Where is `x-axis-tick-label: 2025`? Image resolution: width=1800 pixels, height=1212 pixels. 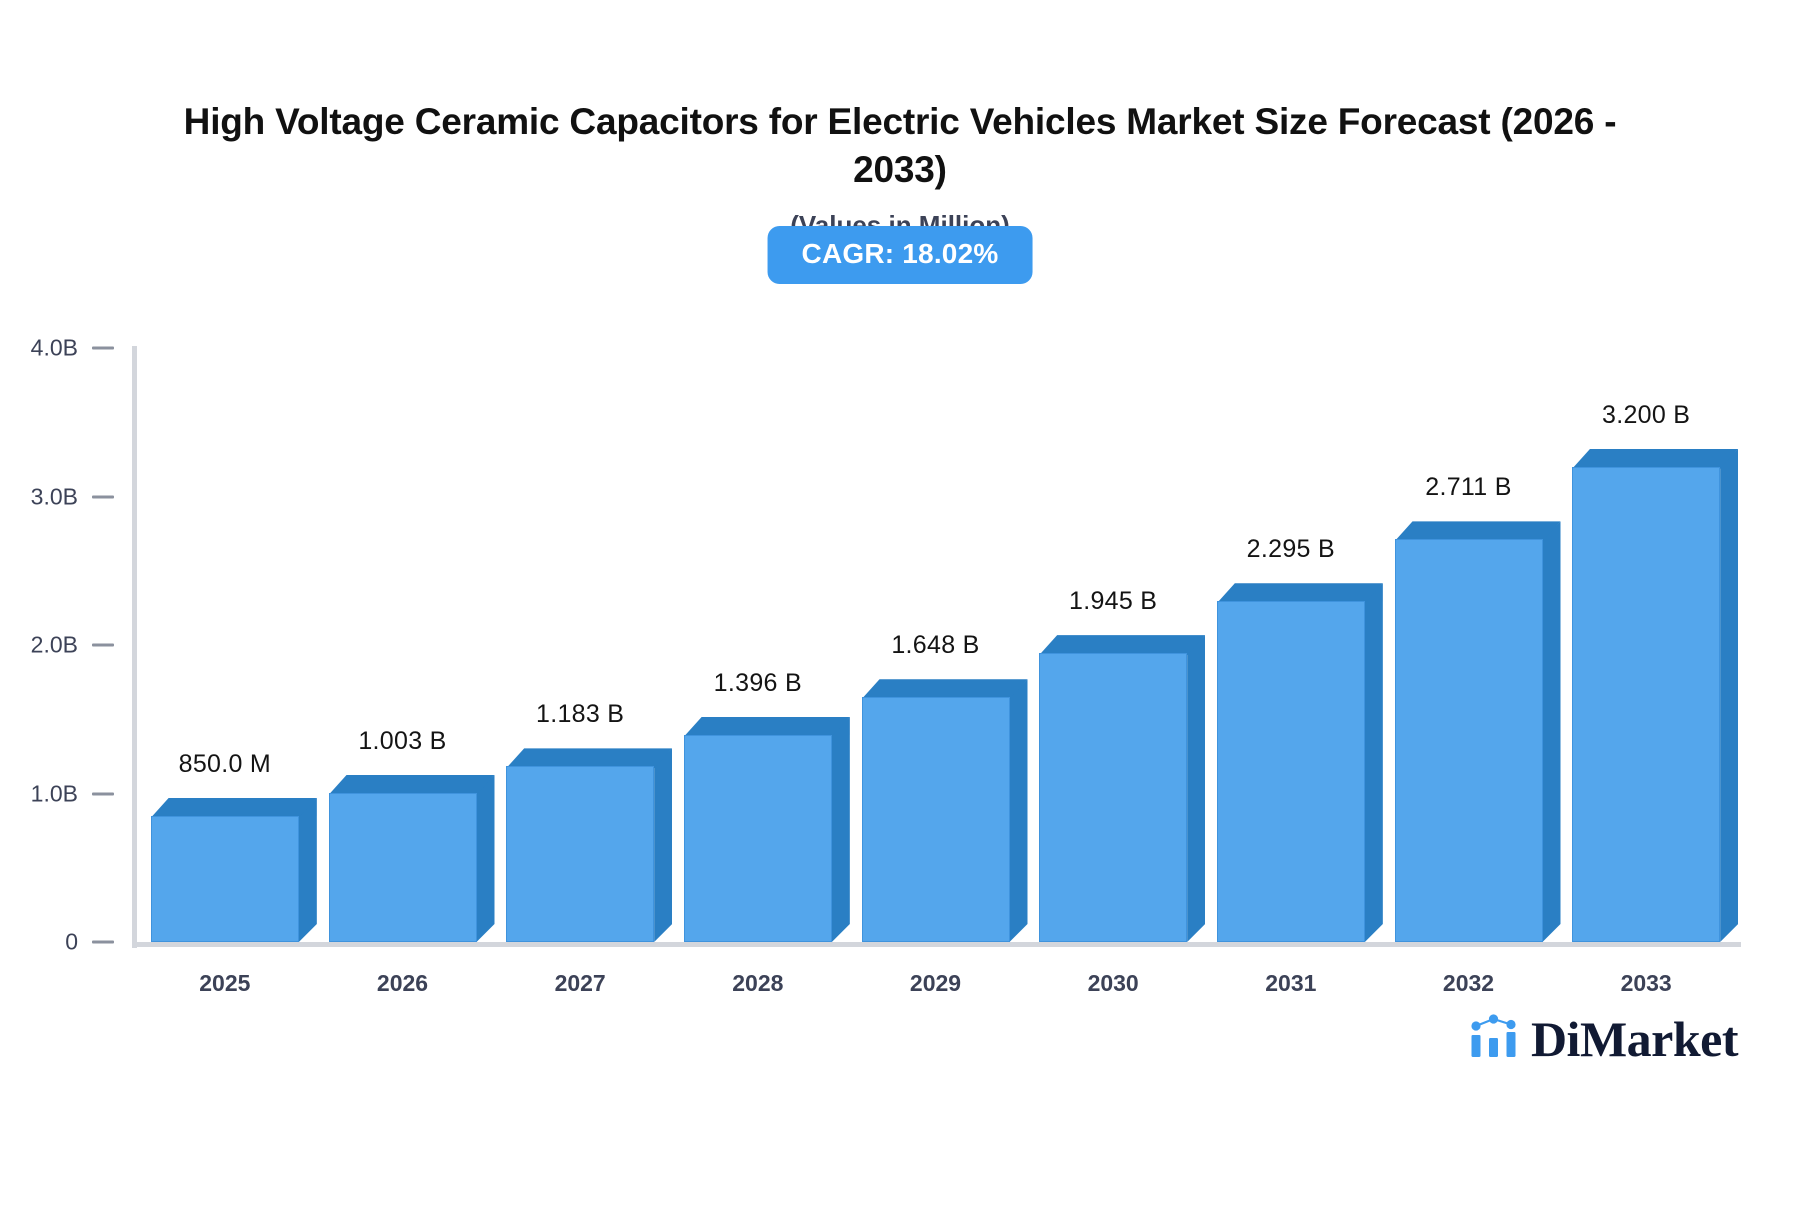
x-axis-tick-label: 2025 is located at coordinates (225, 983).